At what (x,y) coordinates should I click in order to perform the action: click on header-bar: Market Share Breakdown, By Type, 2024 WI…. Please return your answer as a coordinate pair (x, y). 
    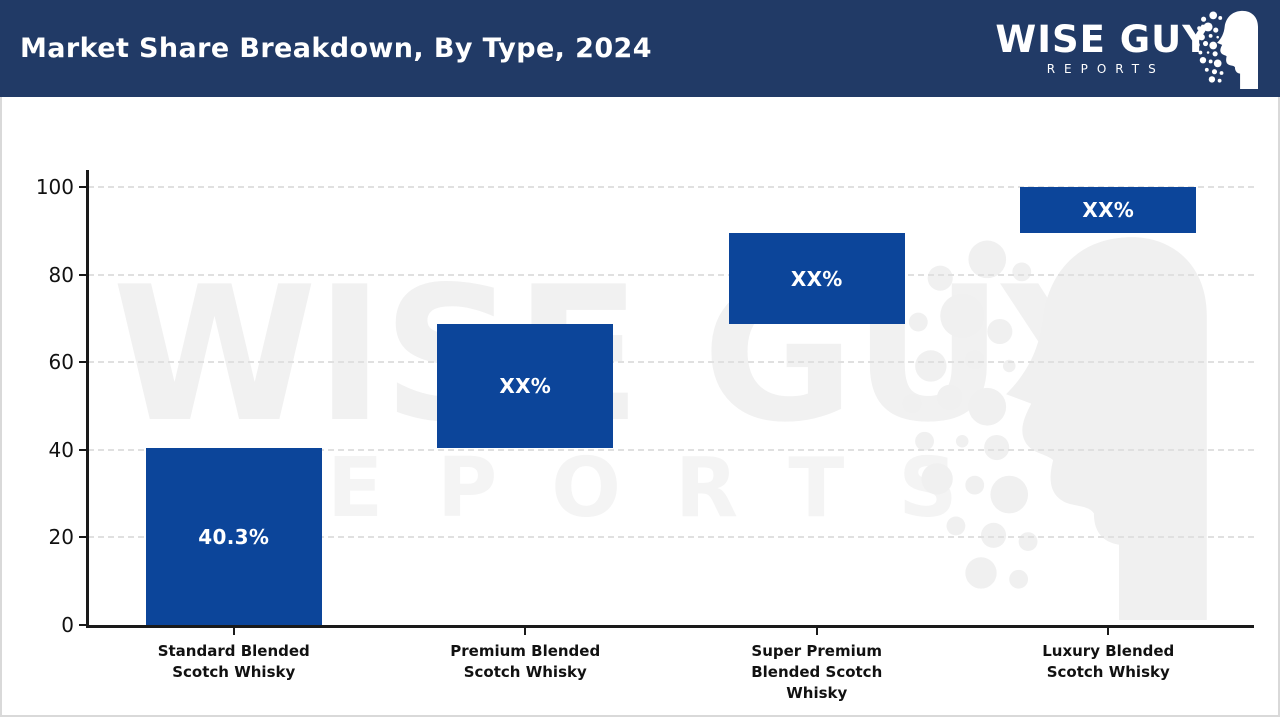
    Looking at the image, I should click on (640, 48).